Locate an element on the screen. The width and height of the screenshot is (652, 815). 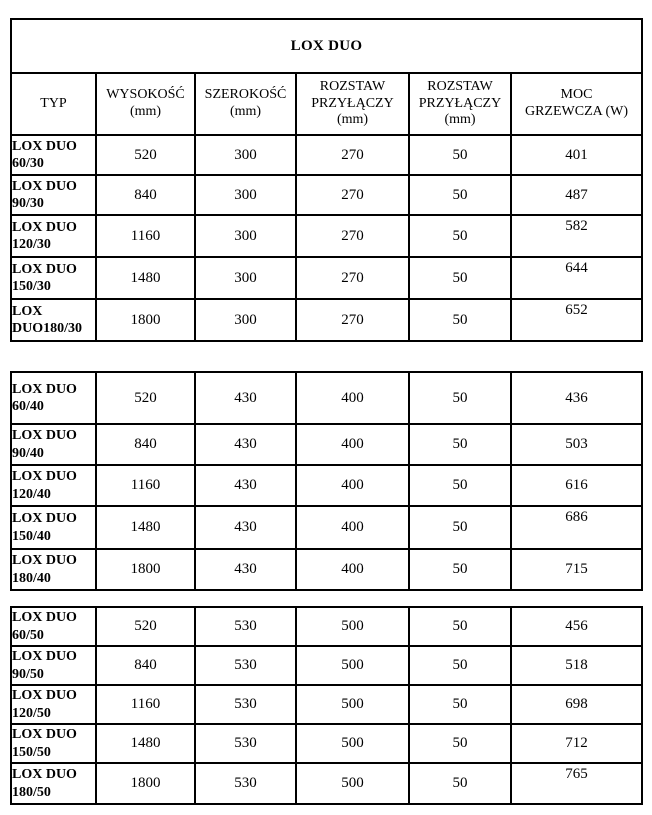
spec-row: LOX DUO 60/30 520 300 270 50 401 is located at coordinates (326, 155).